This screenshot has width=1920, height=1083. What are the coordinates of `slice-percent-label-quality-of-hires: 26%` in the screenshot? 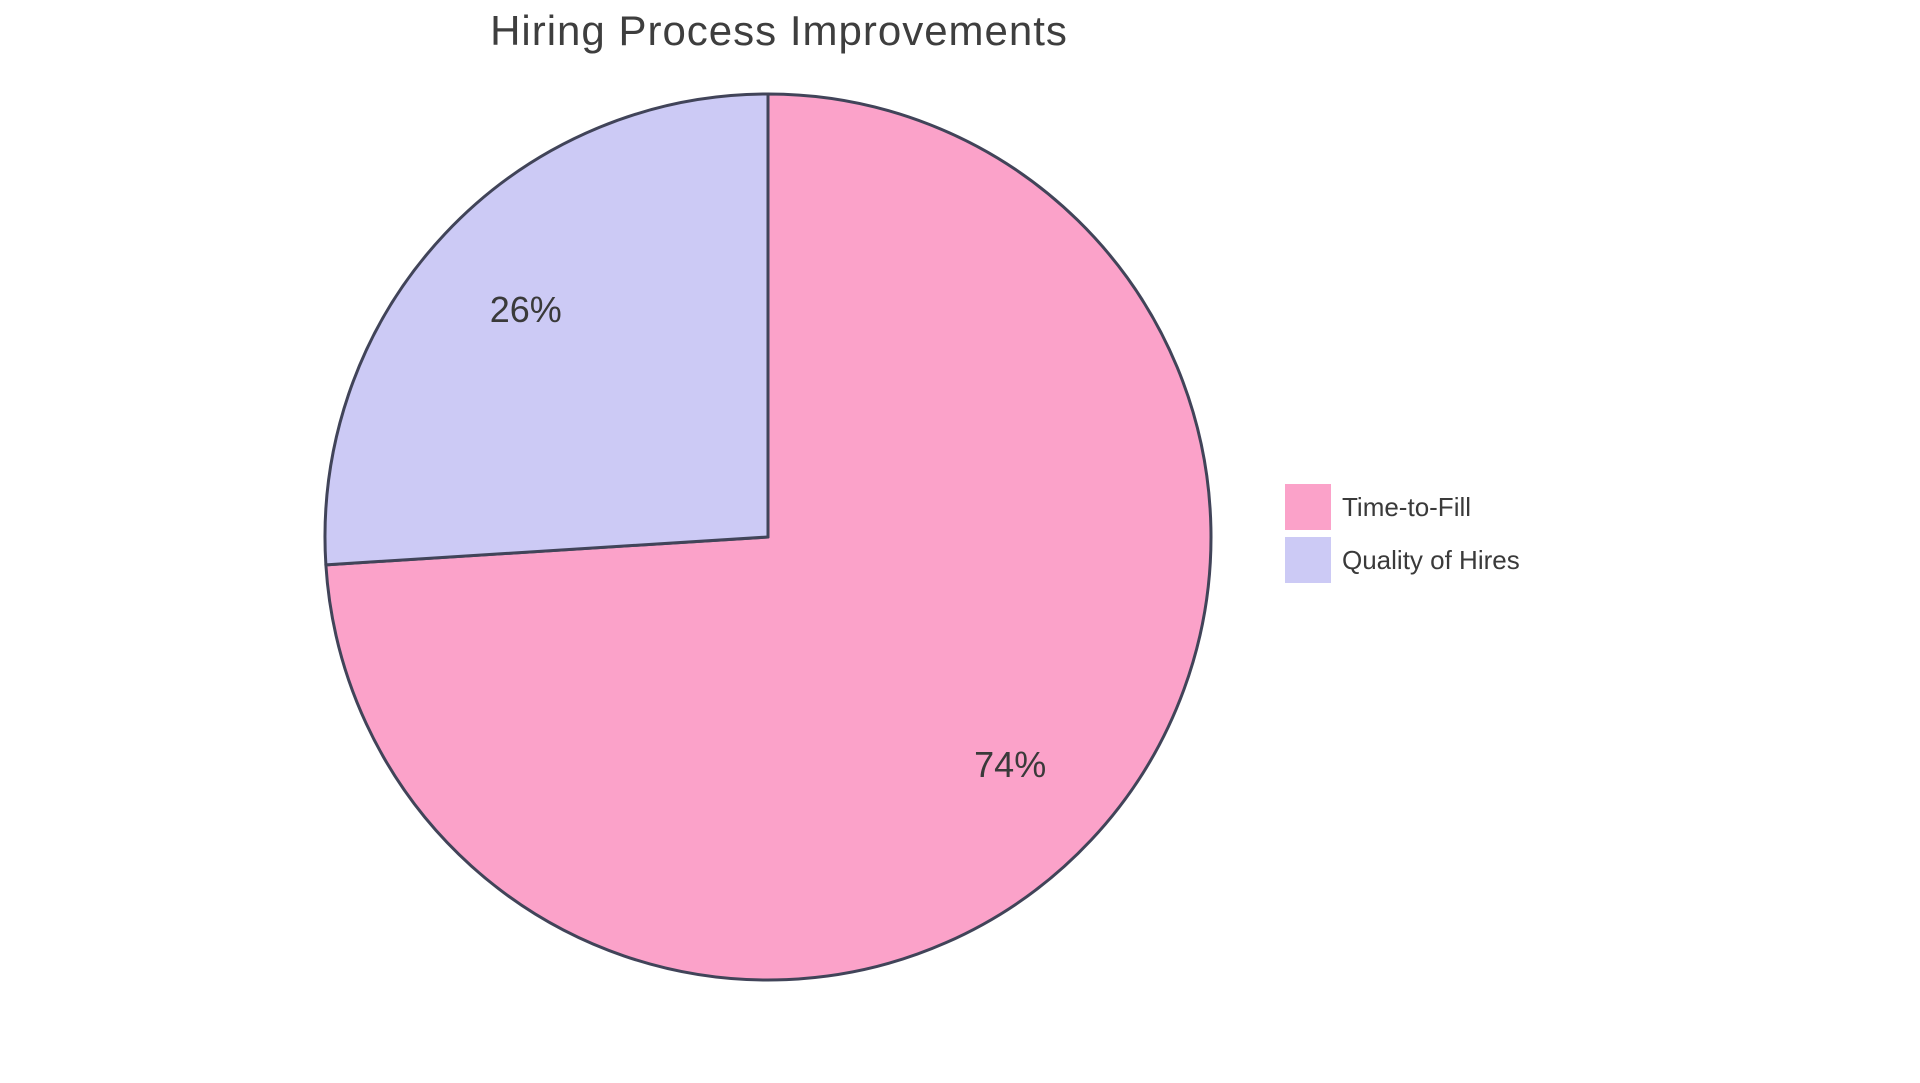 It's located at (526, 309).